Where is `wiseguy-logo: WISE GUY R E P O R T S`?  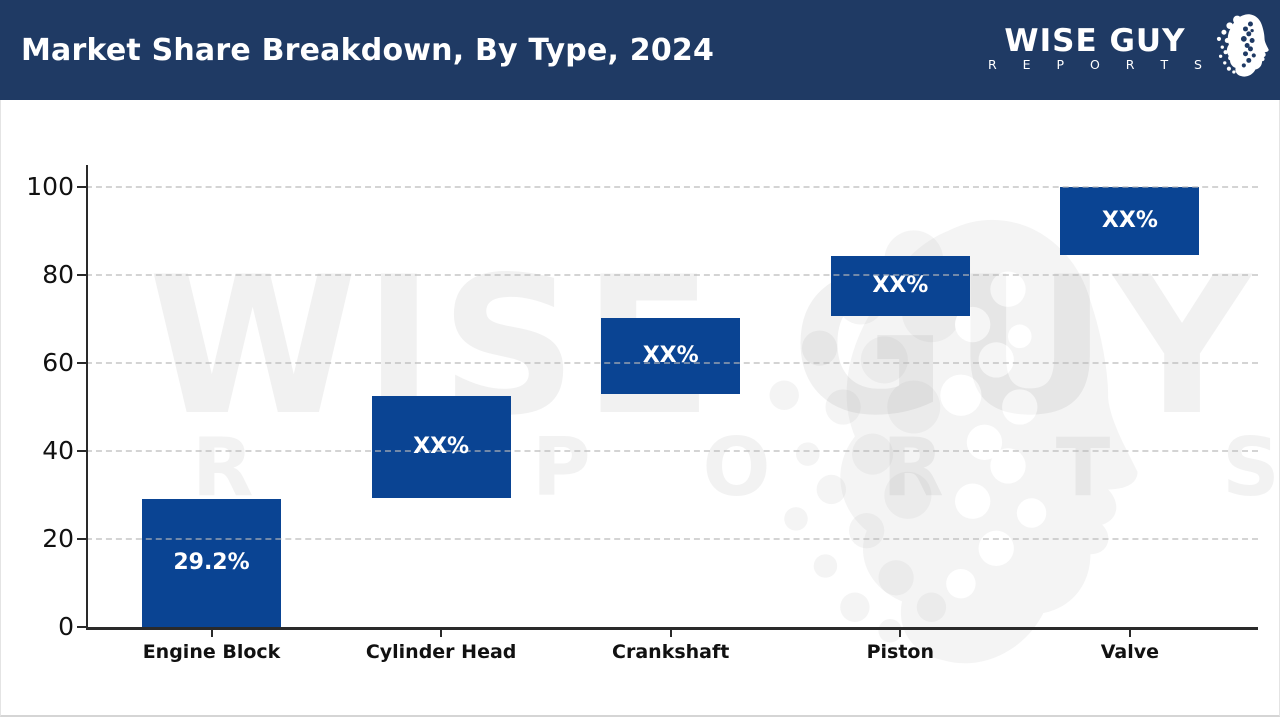
wiseguy-logo: WISE GUY R E P O R T S is located at coordinates (1124, 48).